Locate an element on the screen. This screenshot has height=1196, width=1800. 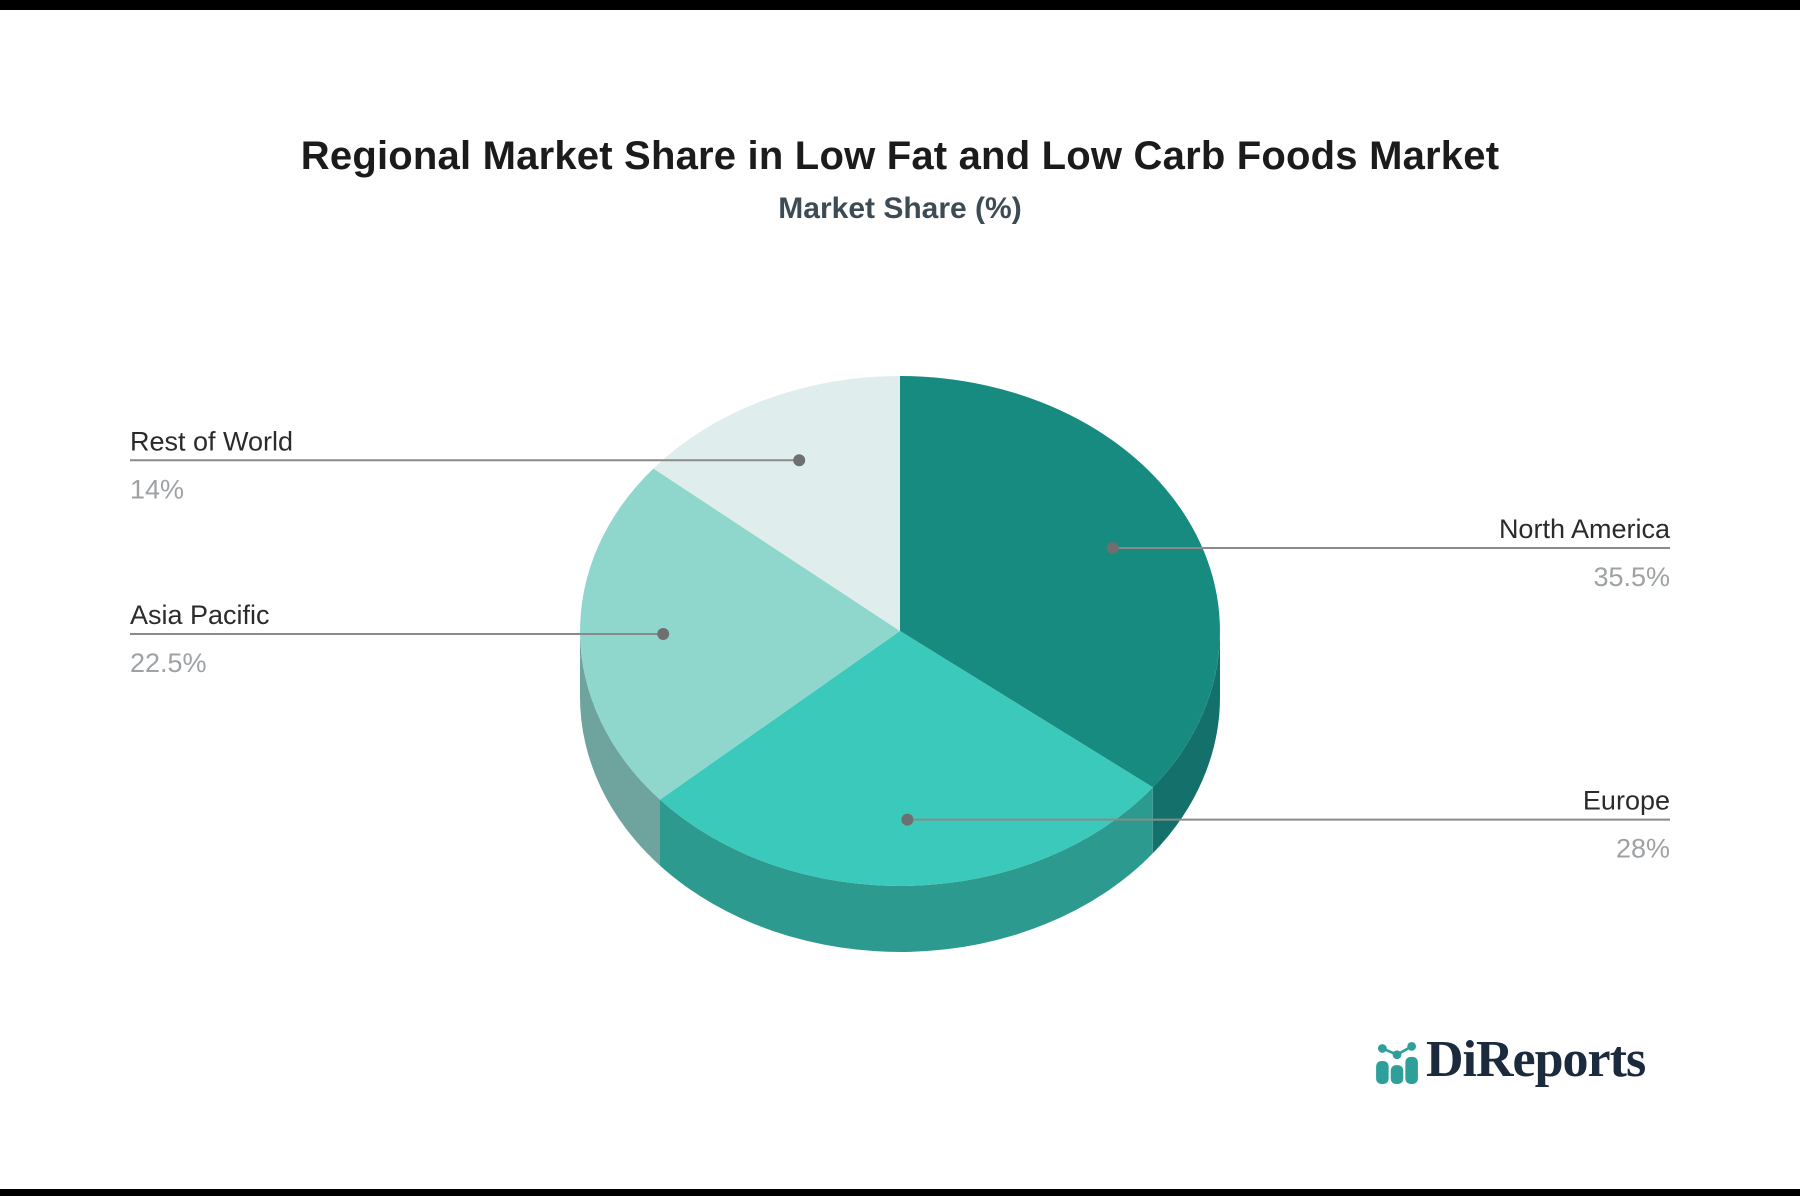
logo: DiReports is located at coordinates (1510, 1059).